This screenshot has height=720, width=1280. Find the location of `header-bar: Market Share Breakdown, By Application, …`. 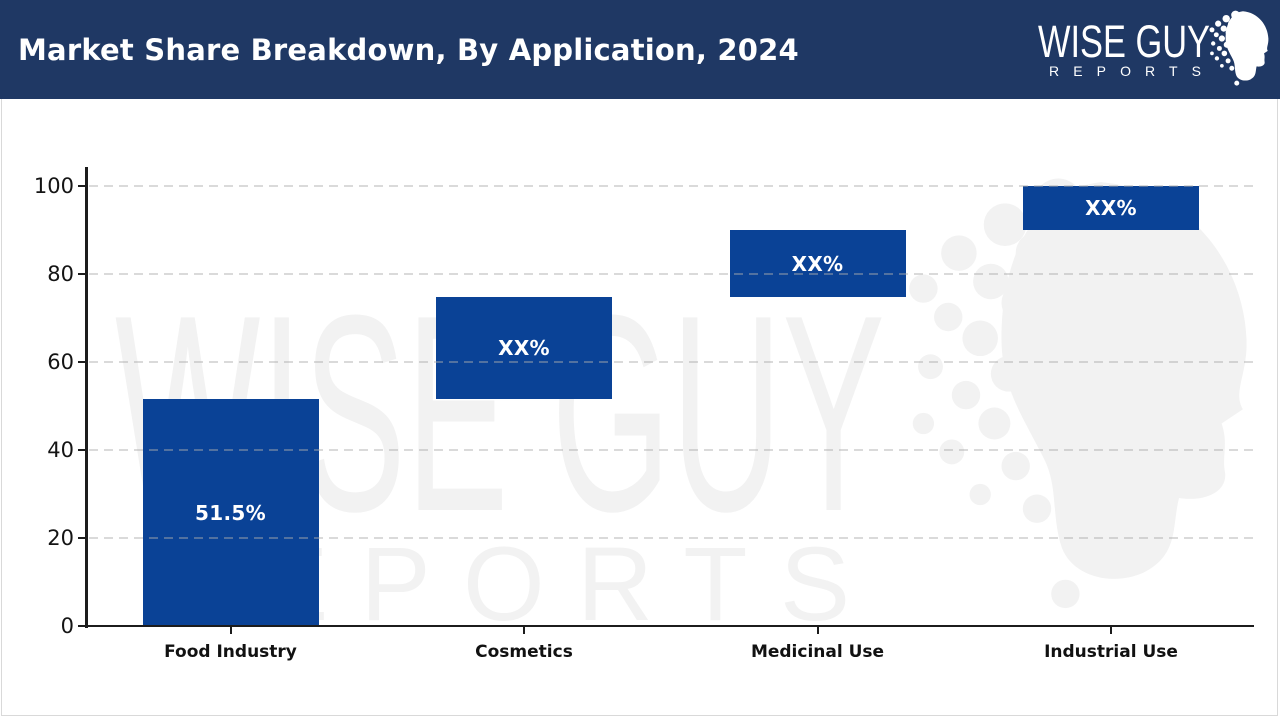

header-bar: Market Share Breakdown, By Application, … is located at coordinates (640, 49).